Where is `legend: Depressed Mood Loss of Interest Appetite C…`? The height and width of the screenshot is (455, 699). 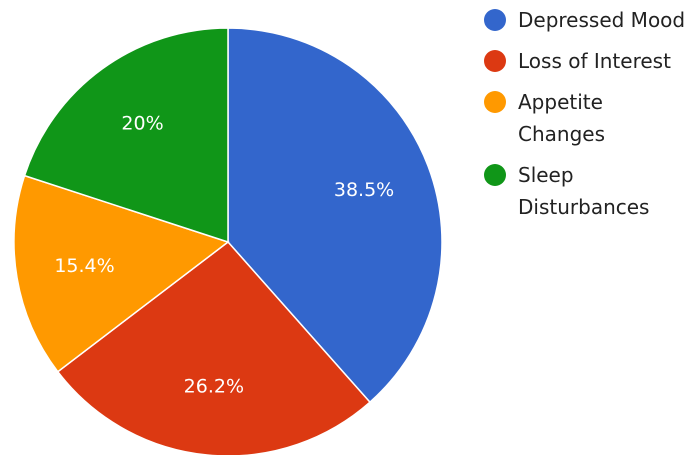
legend: Depressed Mood Loss of Interest Appetite C… is located at coordinates (590, 113).